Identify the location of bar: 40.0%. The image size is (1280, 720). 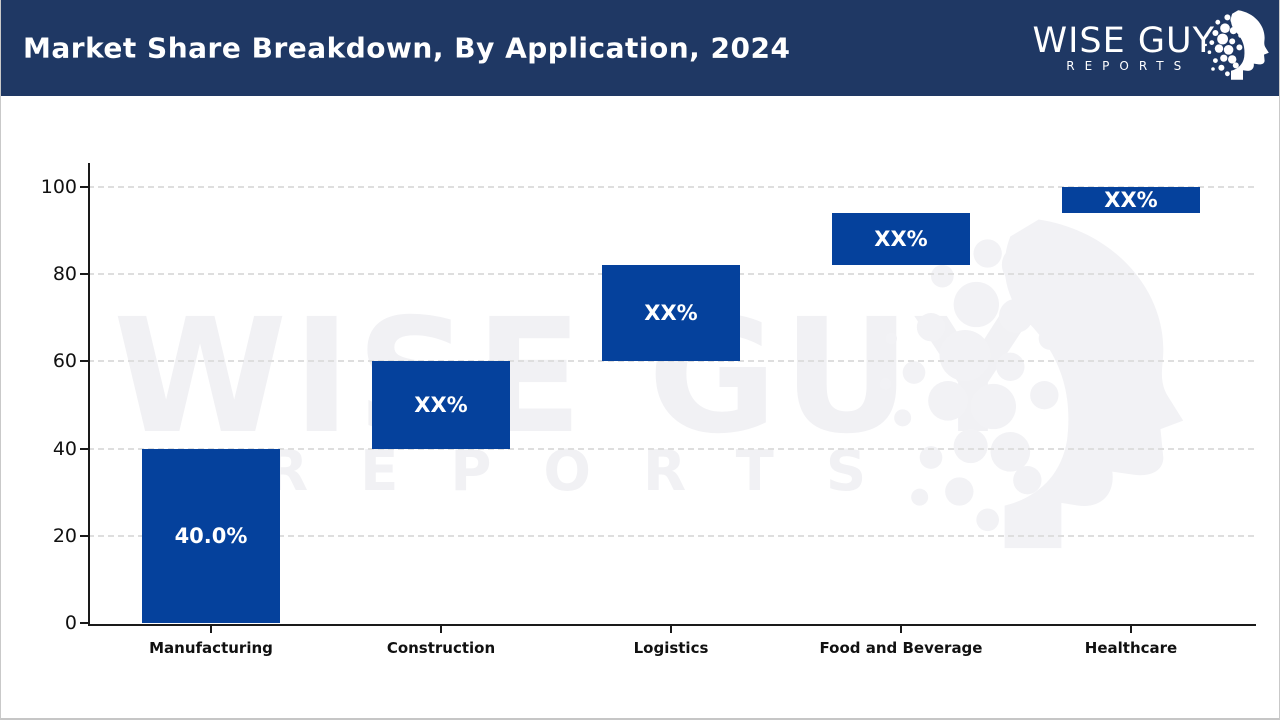
(211, 535).